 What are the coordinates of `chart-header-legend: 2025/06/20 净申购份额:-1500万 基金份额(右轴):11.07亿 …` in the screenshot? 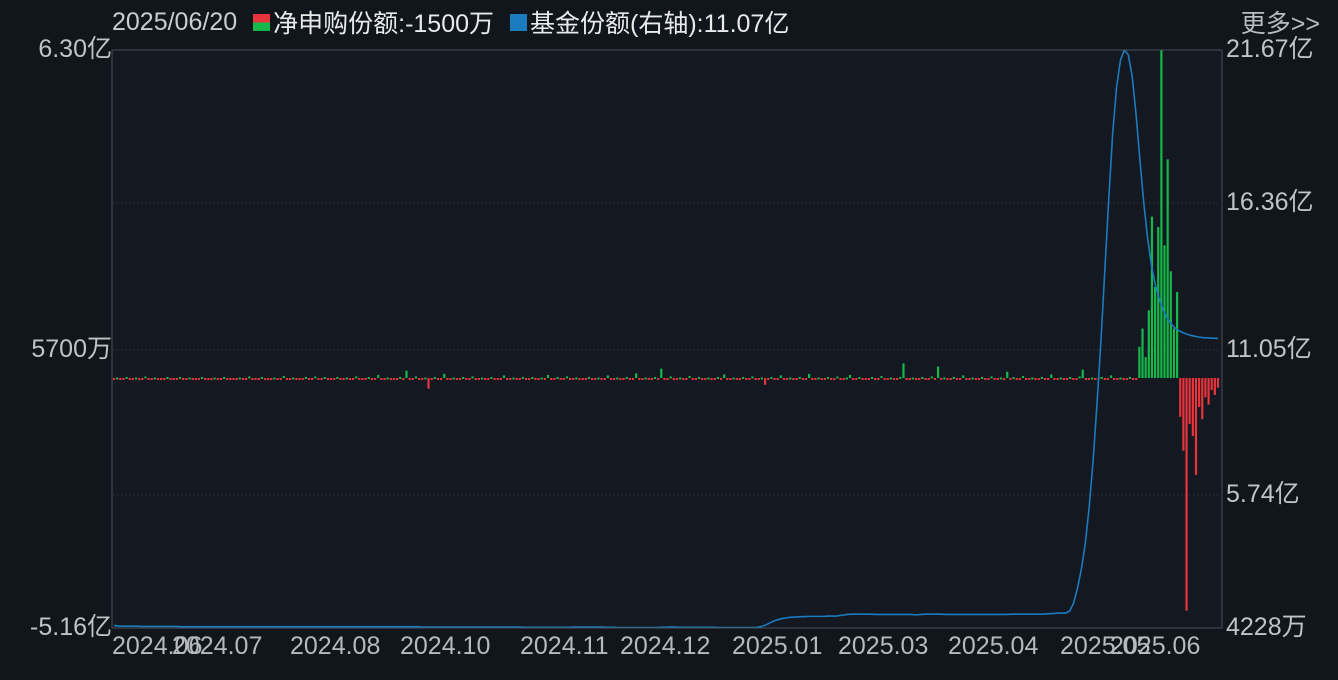 It's located at (669, 22).